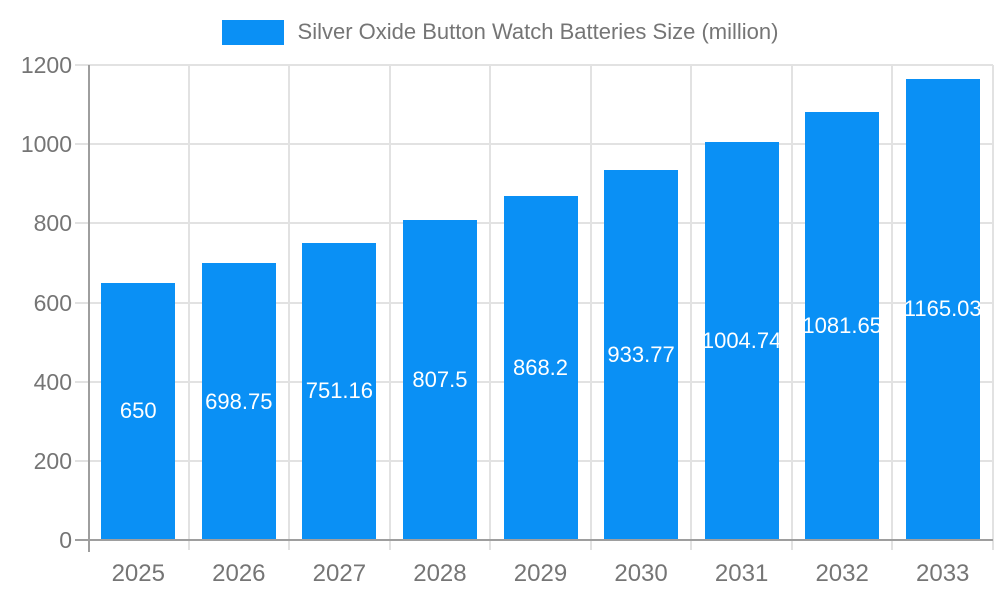 This screenshot has height=600, width=1000. I want to click on bar: 650, so click(138, 411).